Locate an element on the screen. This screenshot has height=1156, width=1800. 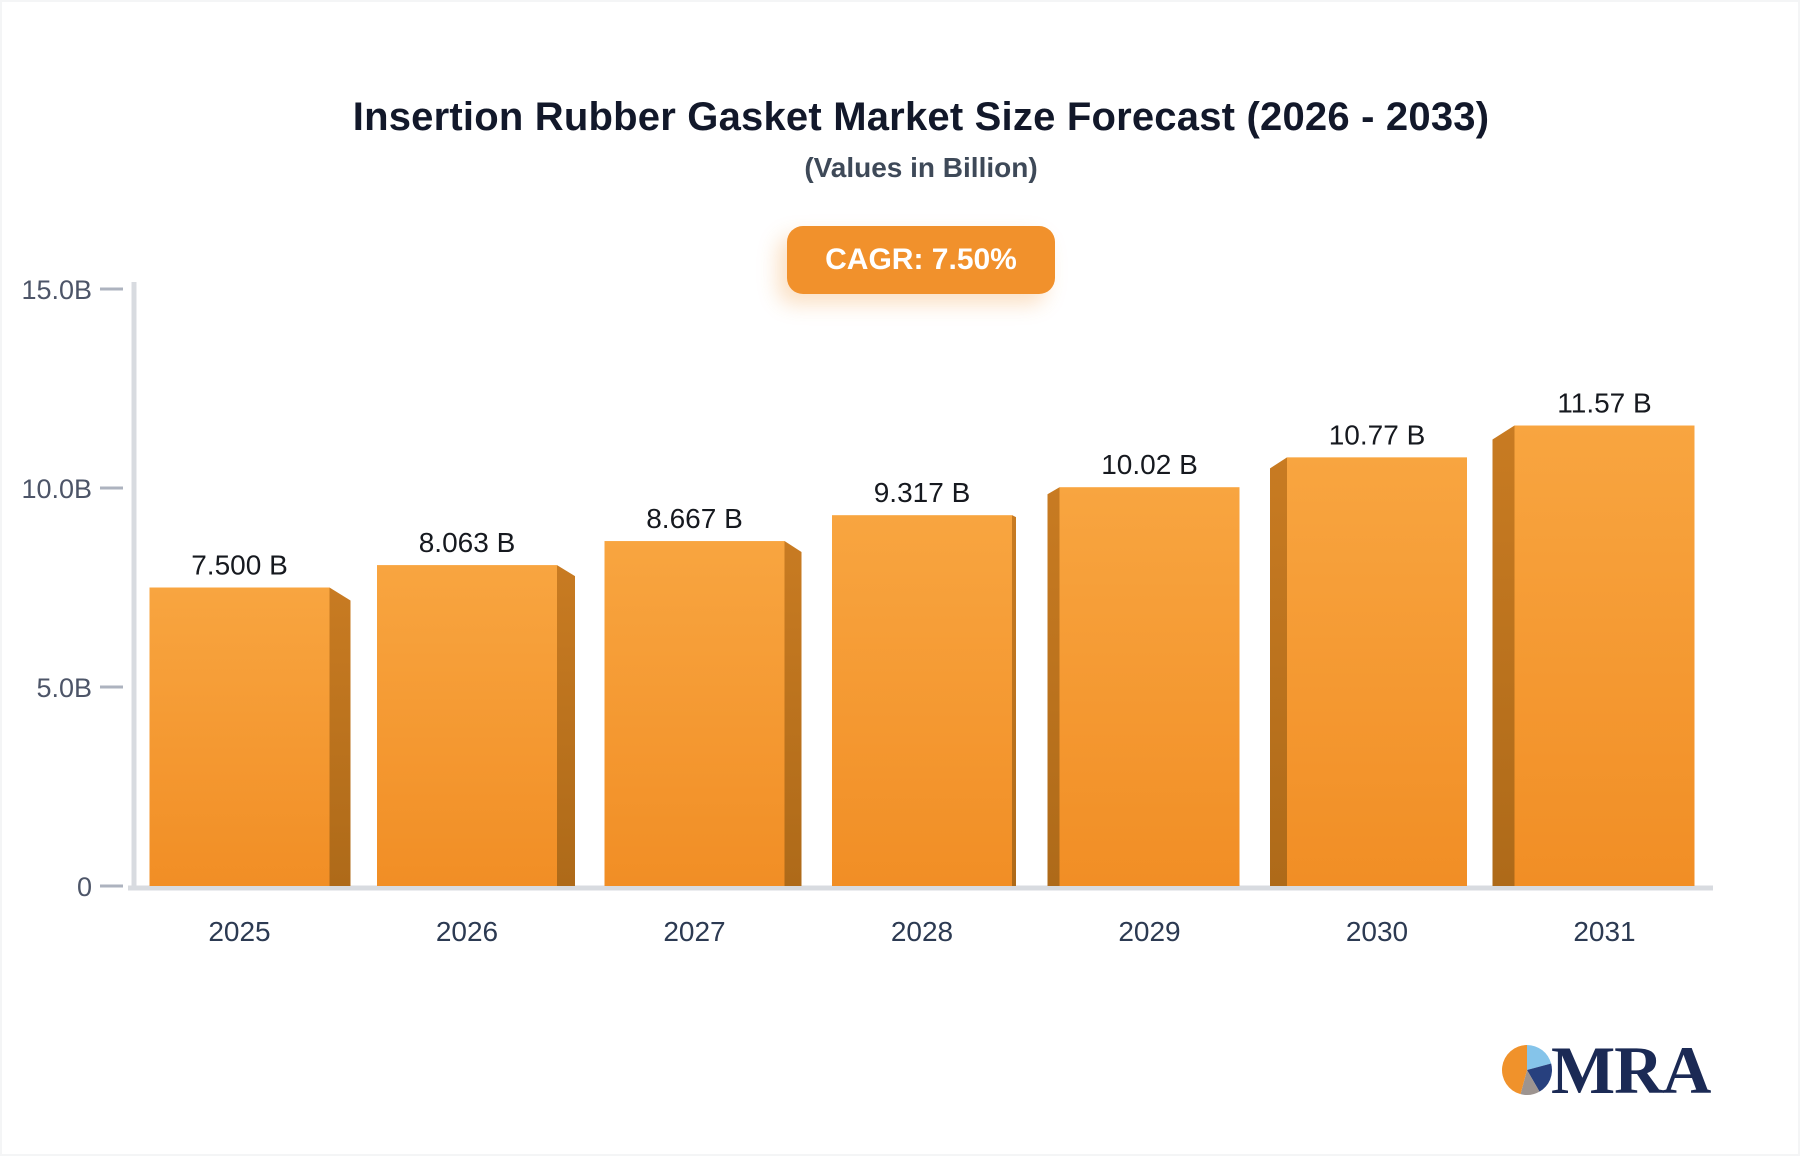
slice-orange is located at coordinates (1514, 1070).